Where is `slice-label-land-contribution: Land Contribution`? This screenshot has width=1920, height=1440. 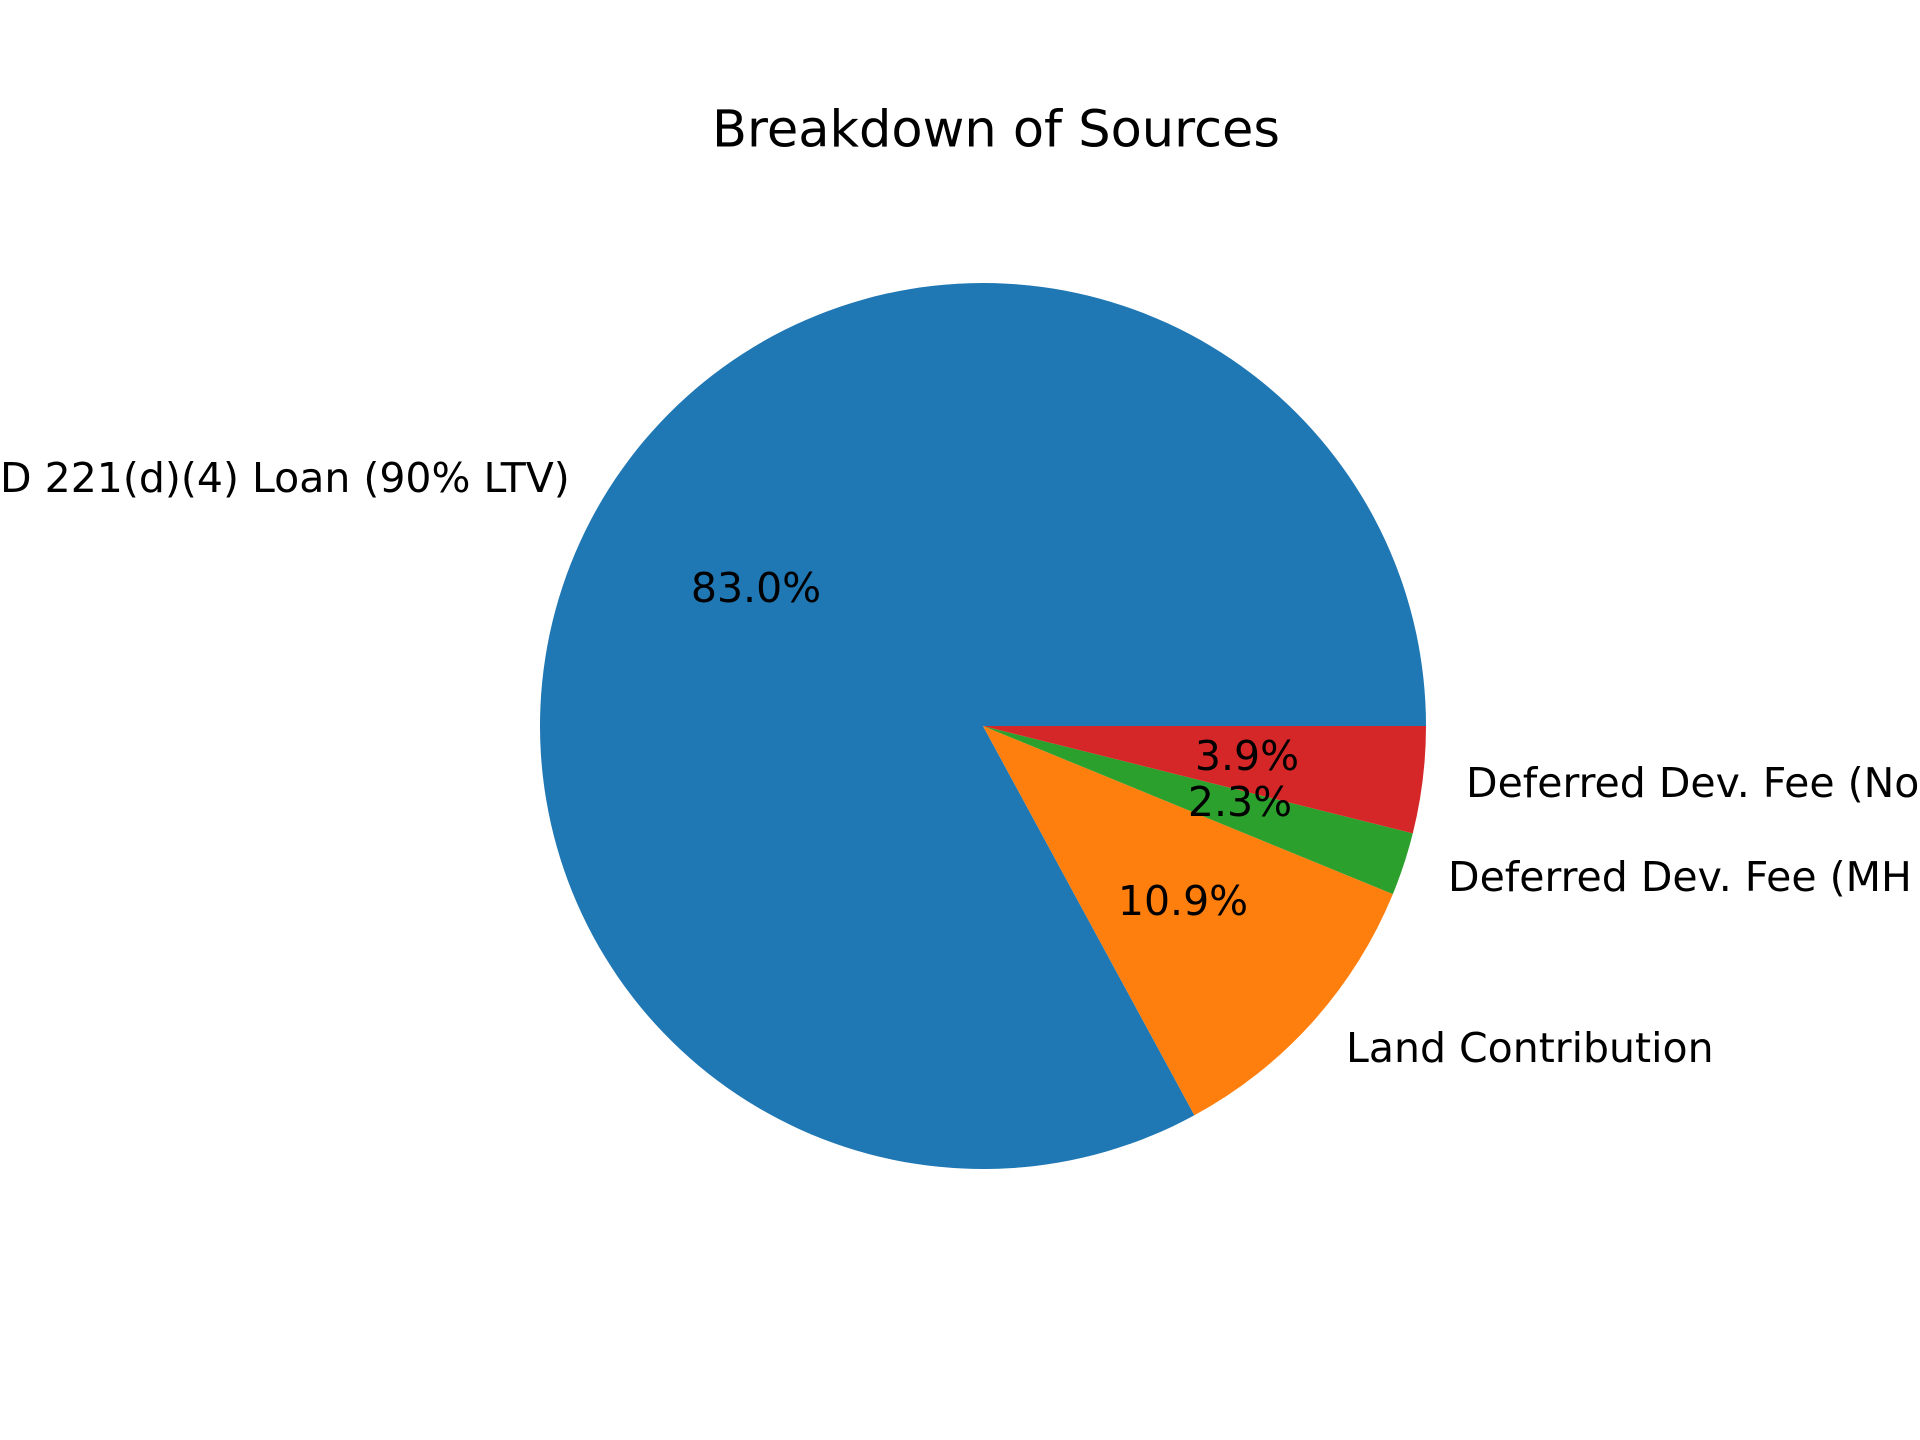 slice-label-land-contribution: Land Contribution is located at coordinates (1530, 1048).